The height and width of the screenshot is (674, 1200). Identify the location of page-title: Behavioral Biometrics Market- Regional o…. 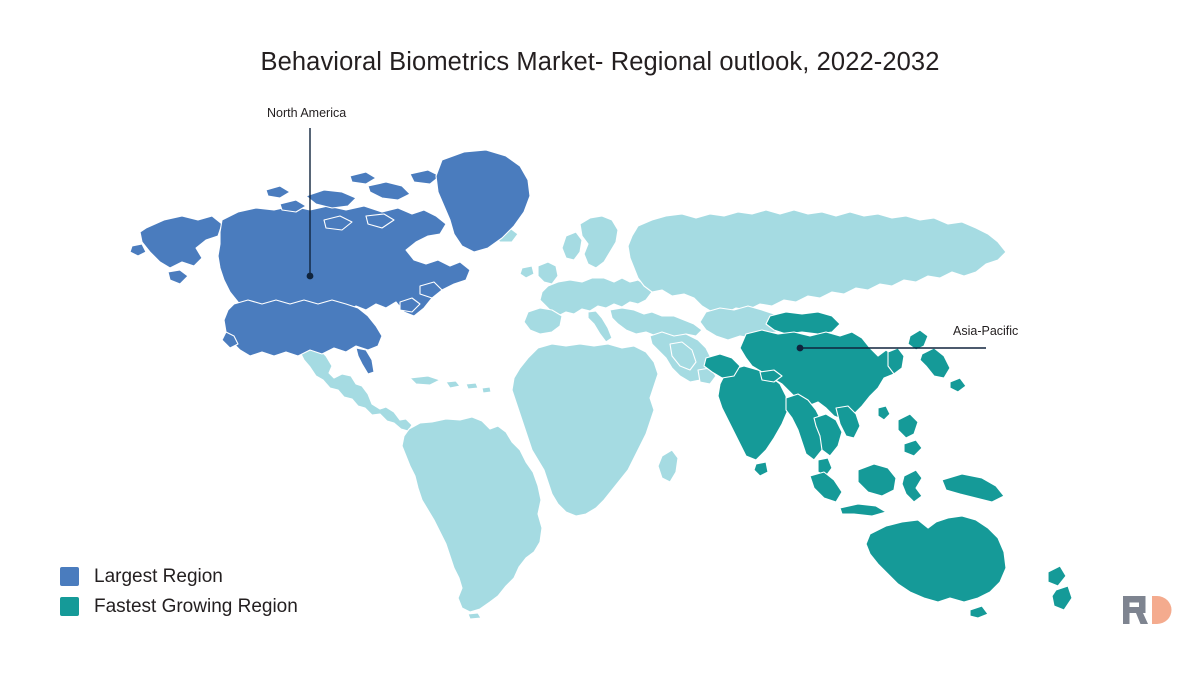
(600, 62).